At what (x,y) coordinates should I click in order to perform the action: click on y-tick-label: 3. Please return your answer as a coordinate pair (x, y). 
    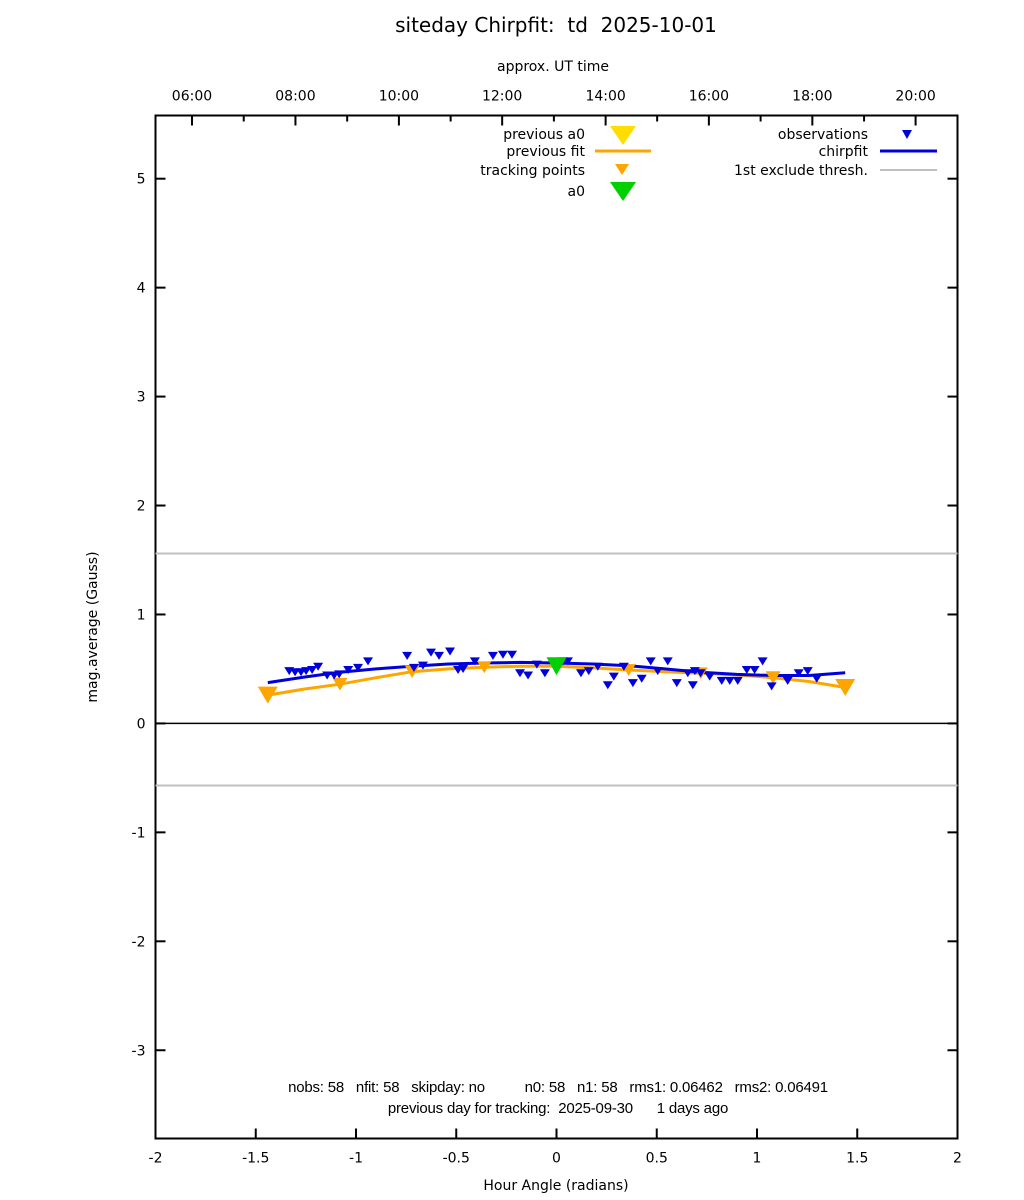
    Looking at the image, I should click on (141, 398).